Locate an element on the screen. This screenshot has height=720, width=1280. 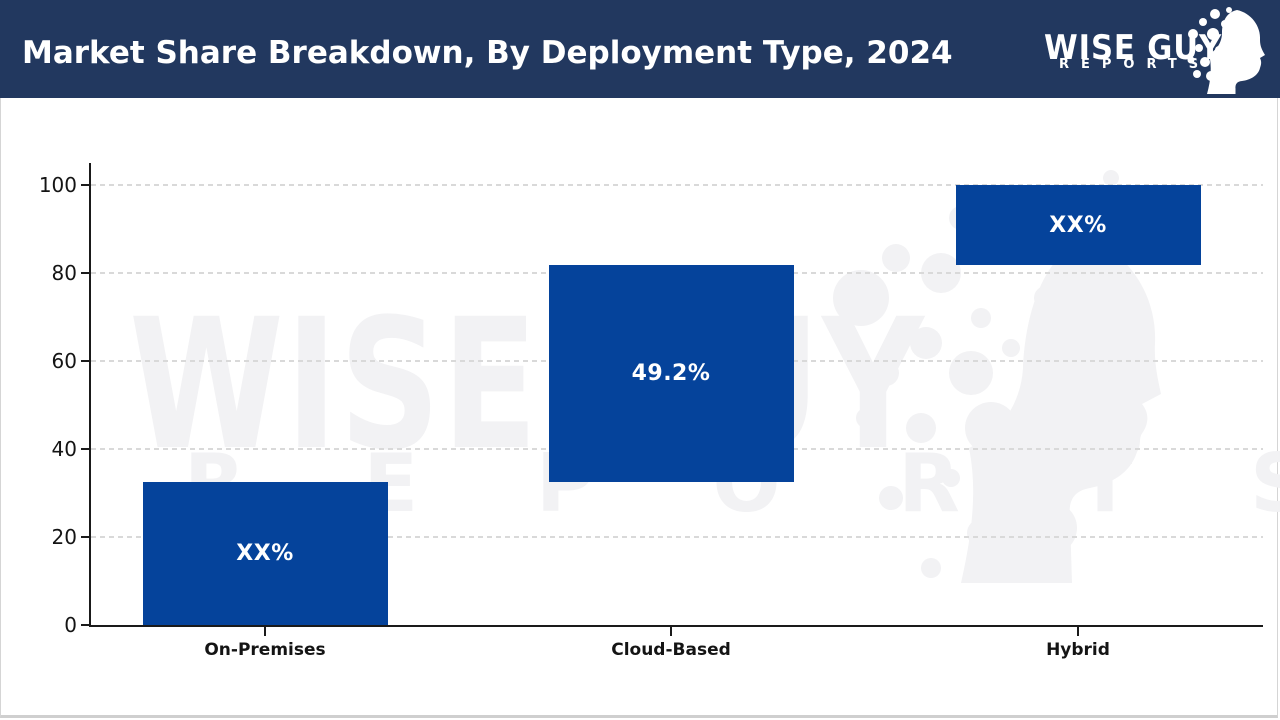
category-label-cloud-based: Cloud-Based is located at coordinates (671, 650).